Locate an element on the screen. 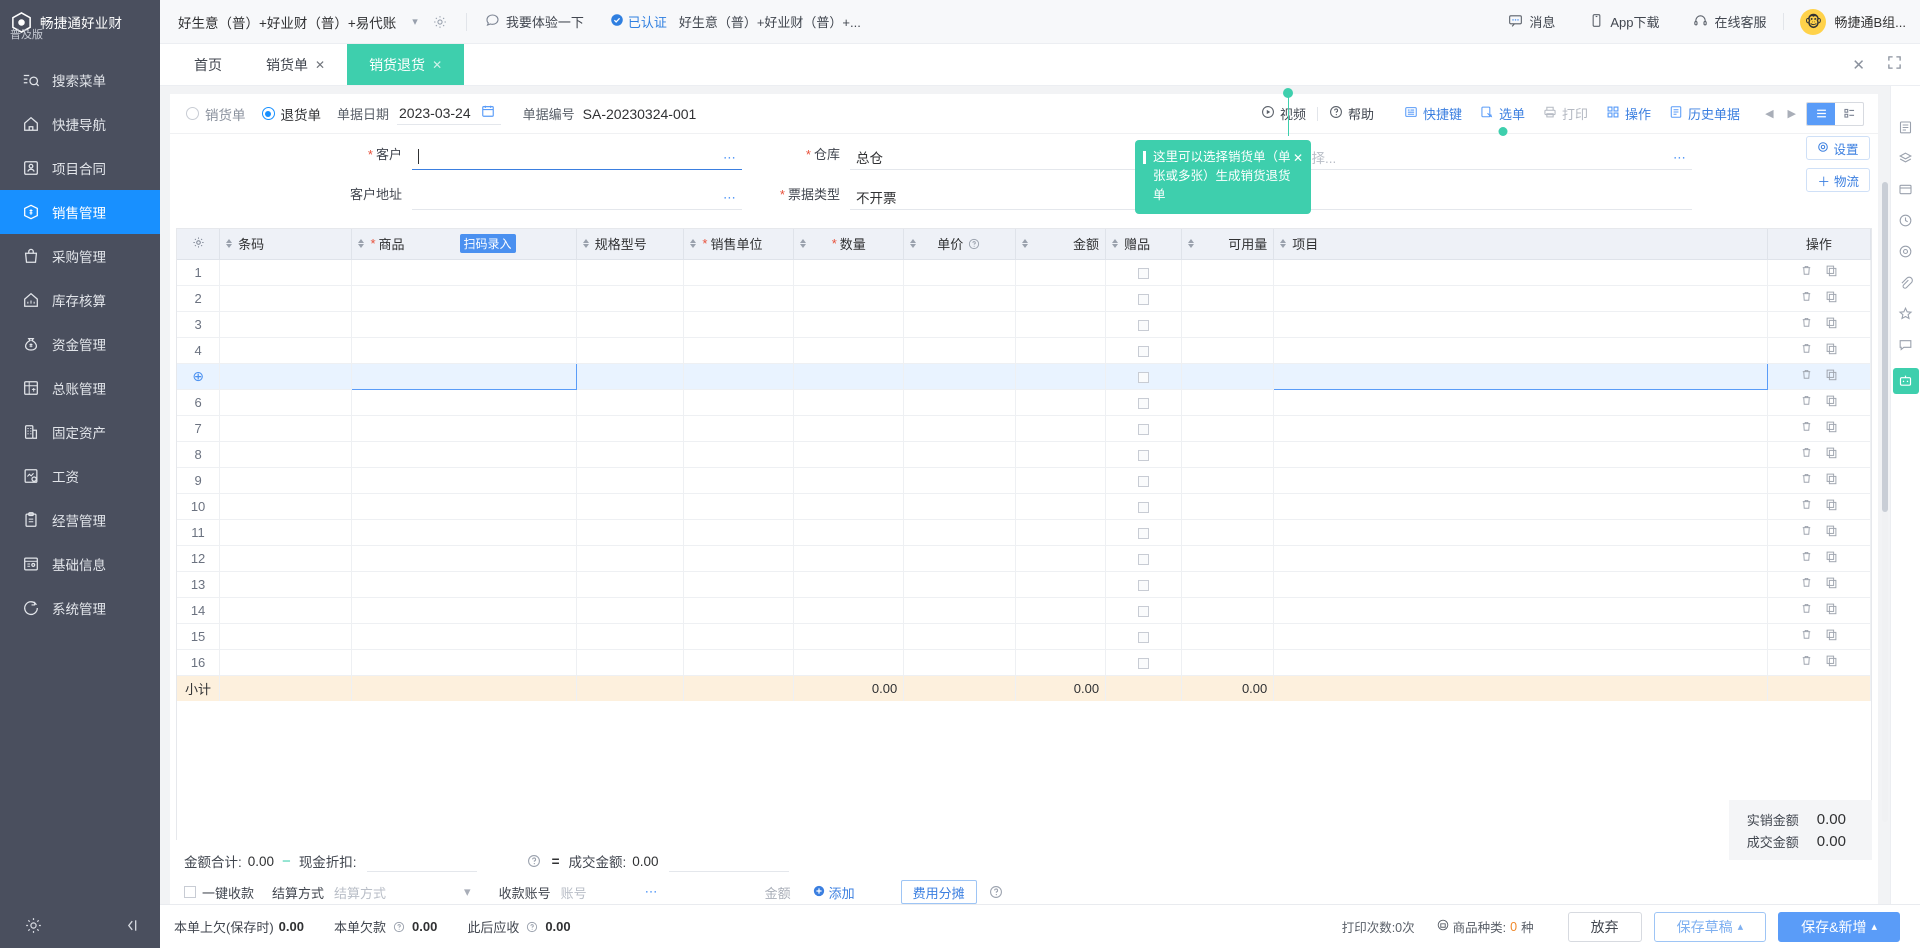  collapse-icon is located at coordinates (130, 925).